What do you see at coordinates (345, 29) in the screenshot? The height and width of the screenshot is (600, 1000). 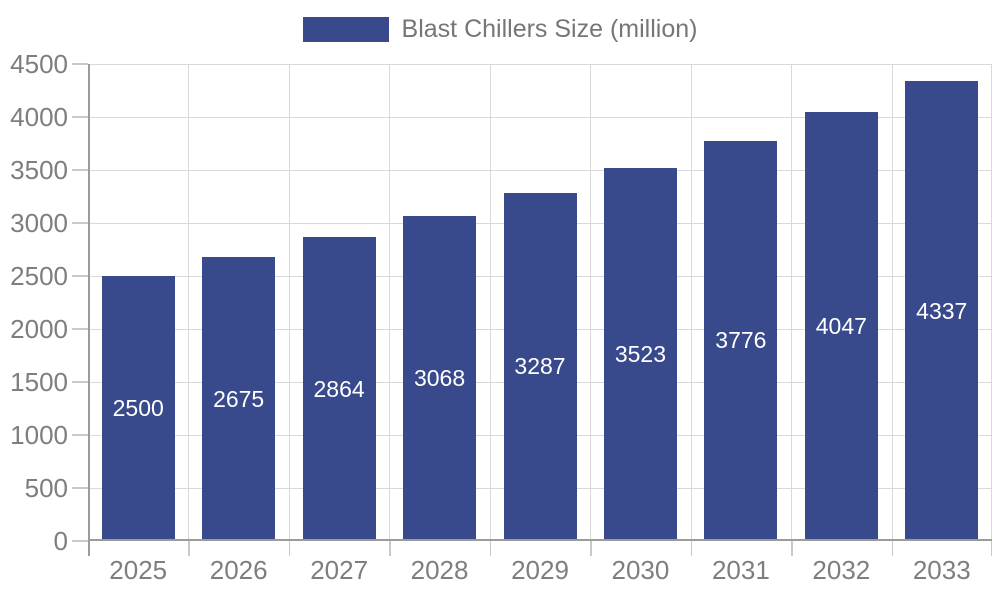 I see `legend-swatch-icon` at bounding box center [345, 29].